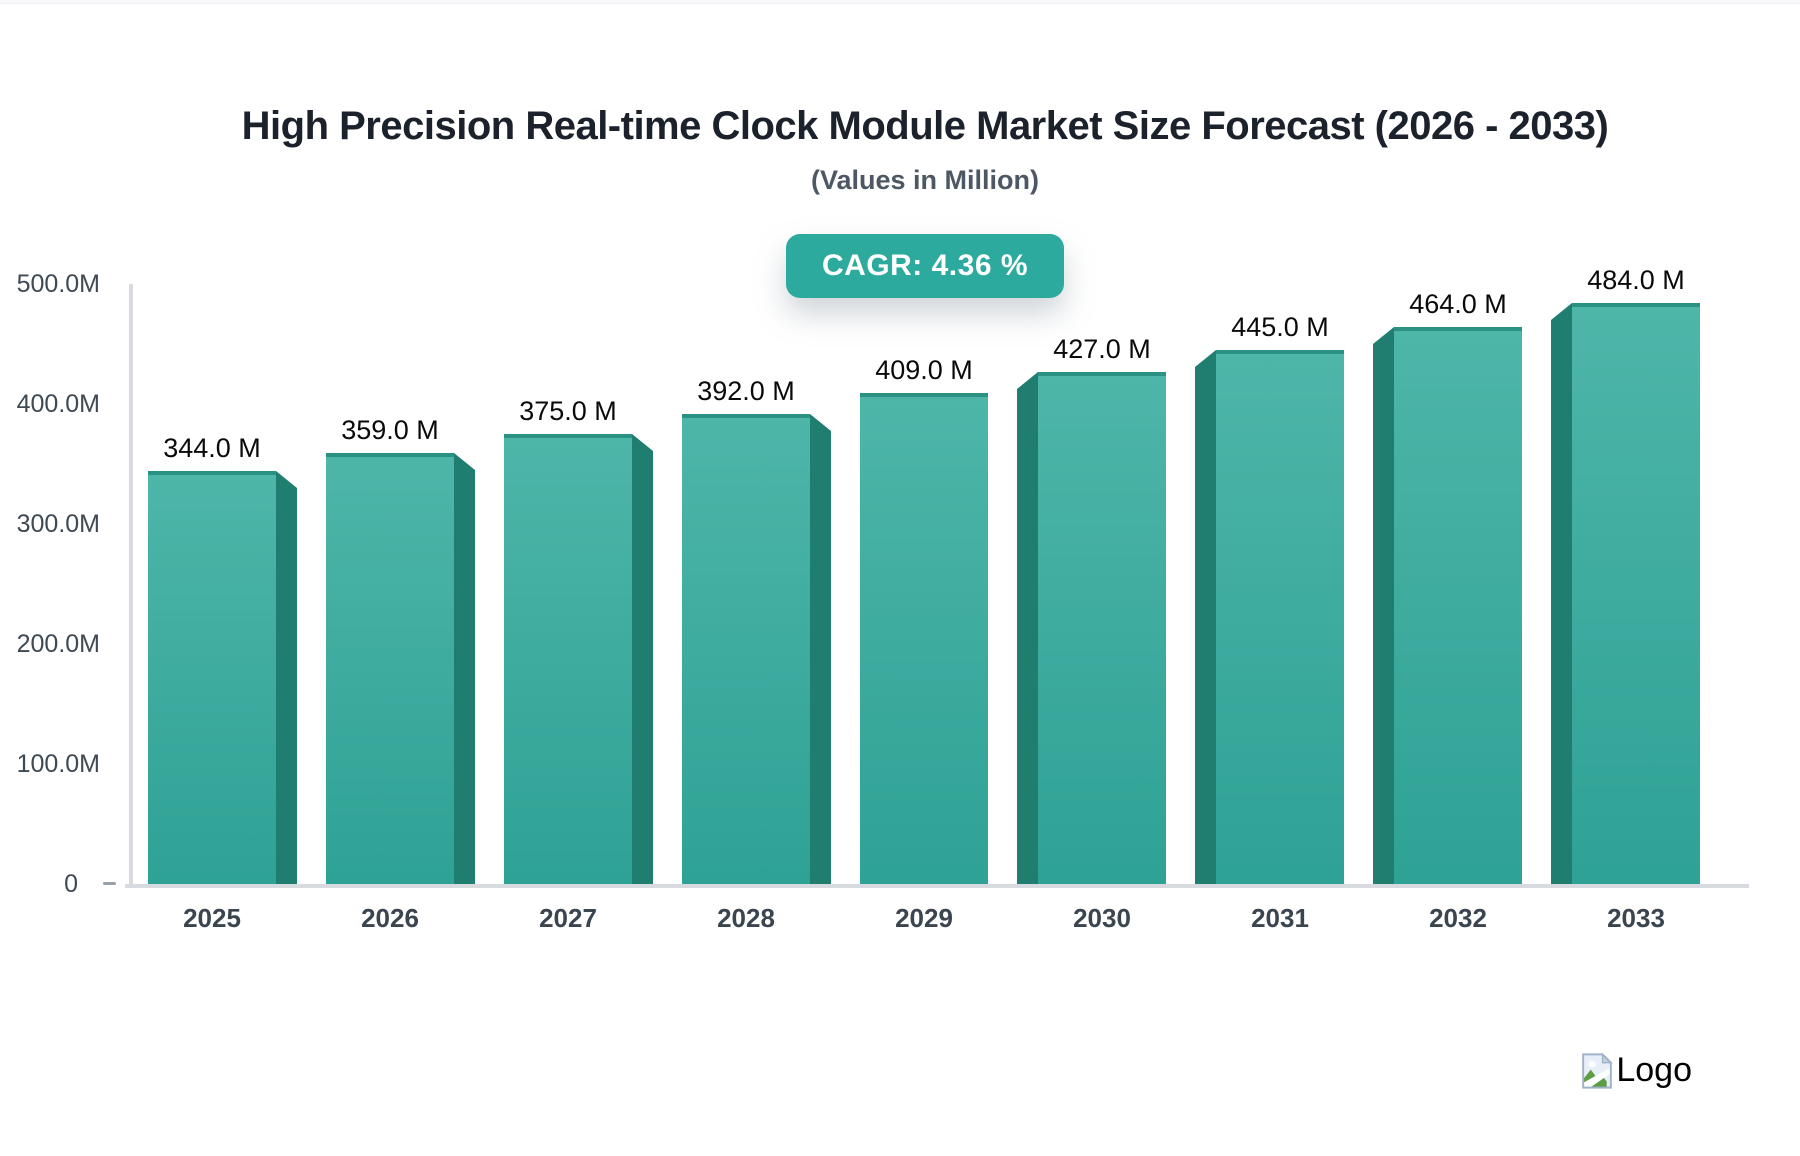  What do you see at coordinates (568, 411) in the screenshot?
I see `bar-value-label: 375.0 M` at bounding box center [568, 411].